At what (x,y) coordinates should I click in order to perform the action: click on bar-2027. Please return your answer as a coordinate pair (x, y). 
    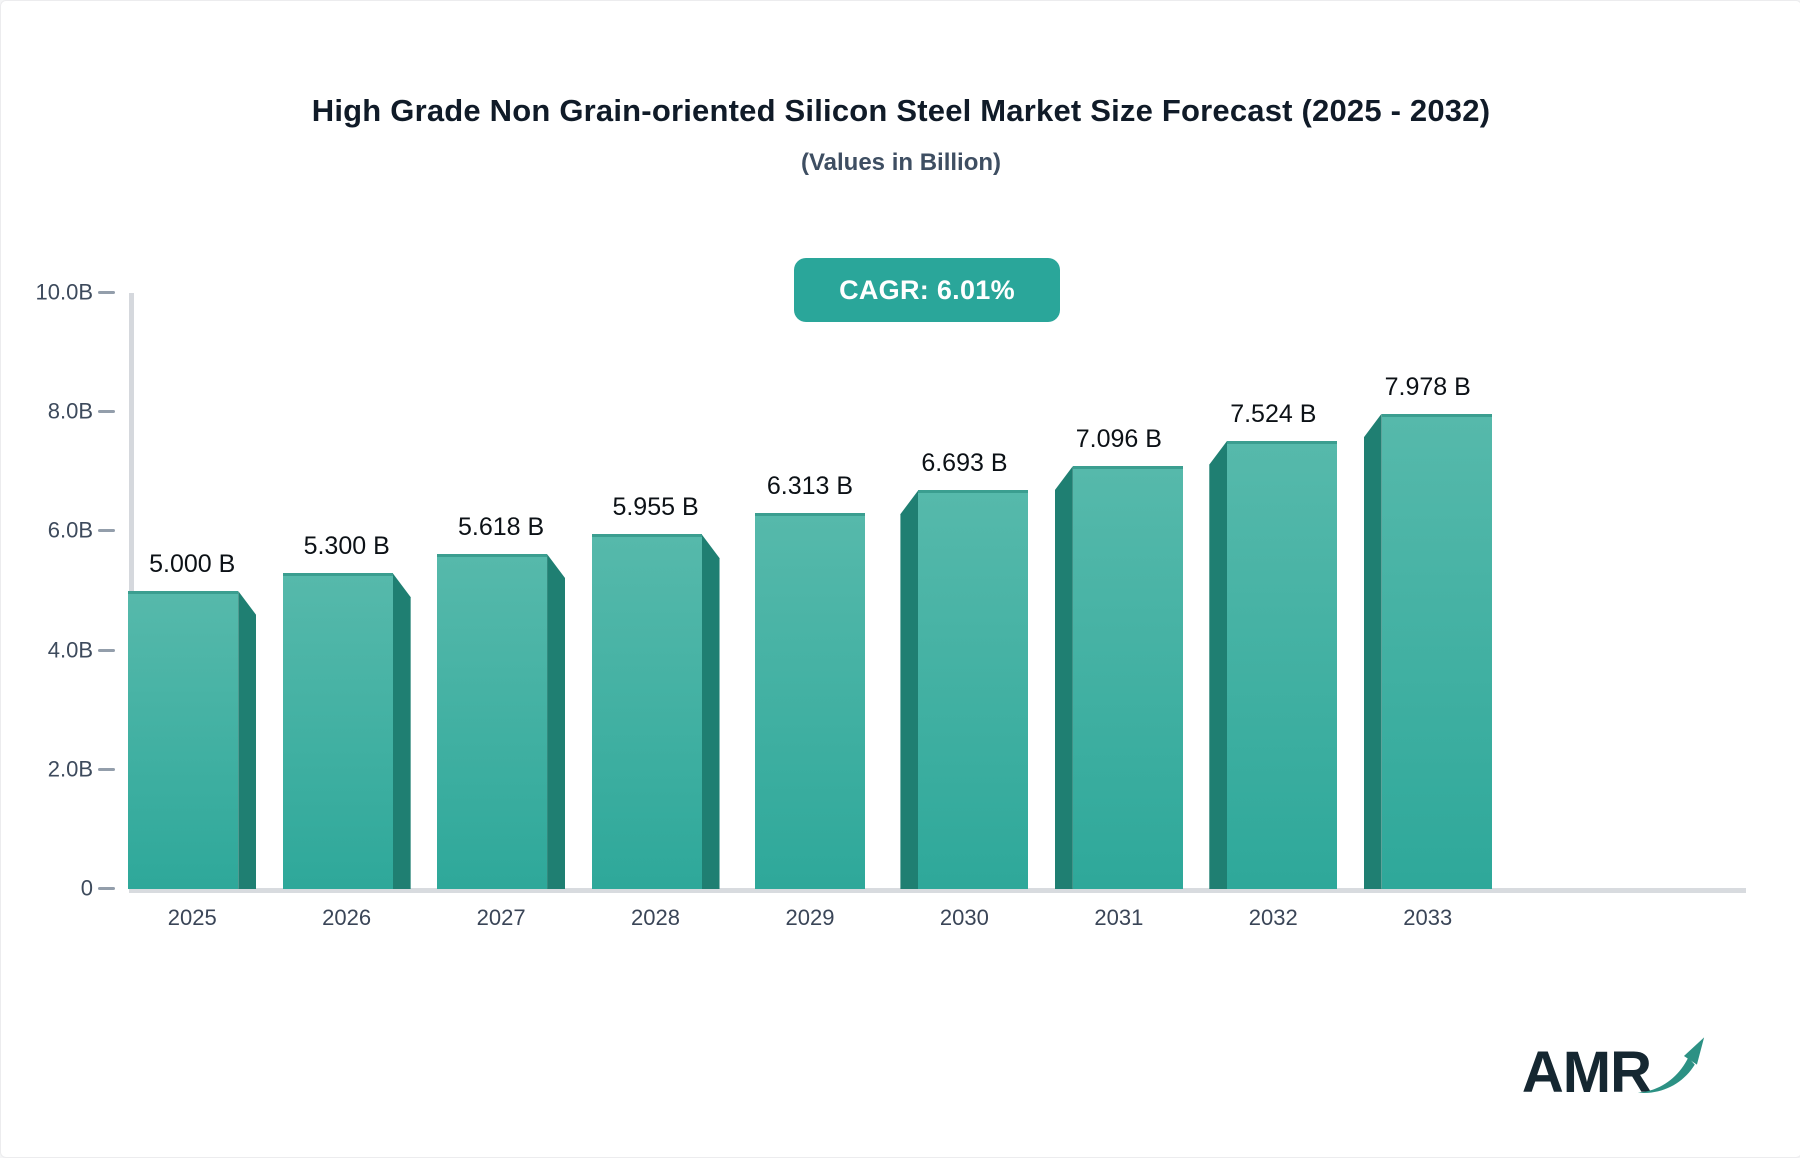
    Looking at the image, I should click on (501, 721).